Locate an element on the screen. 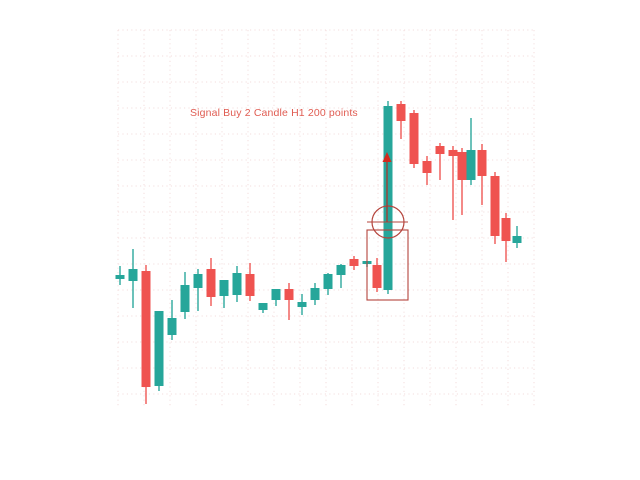 The width and height of the screenshot is (640, 480). signal-marker-layer is located at coordinates (387, 226).